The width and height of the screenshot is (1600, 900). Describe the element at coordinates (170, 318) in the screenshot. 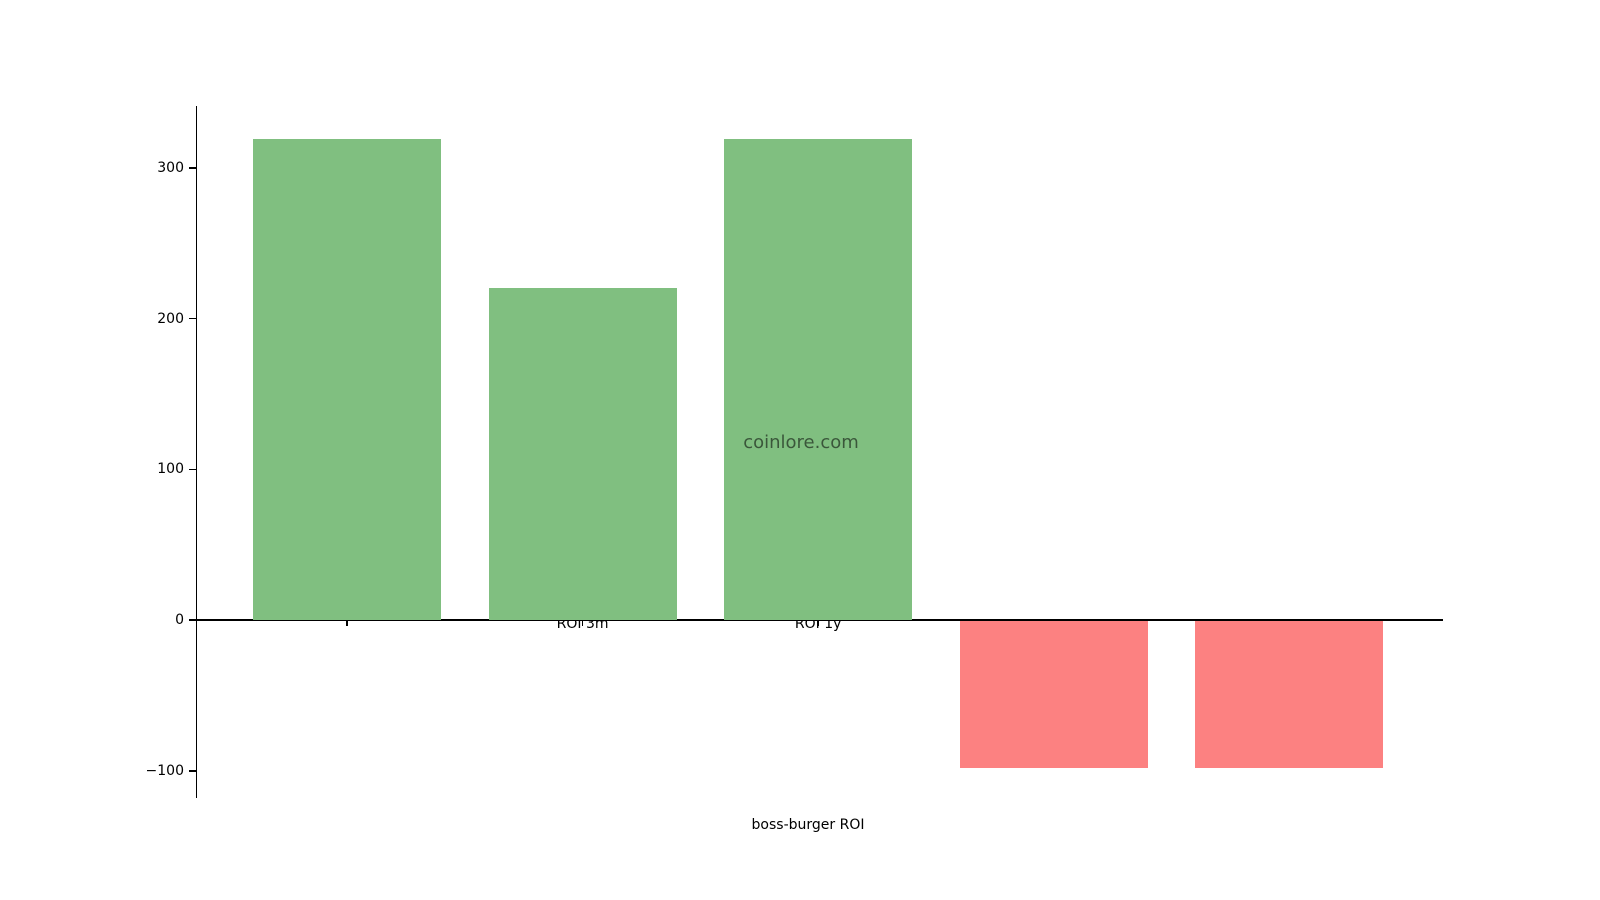

I see `y-tick-label: 200` at that location.